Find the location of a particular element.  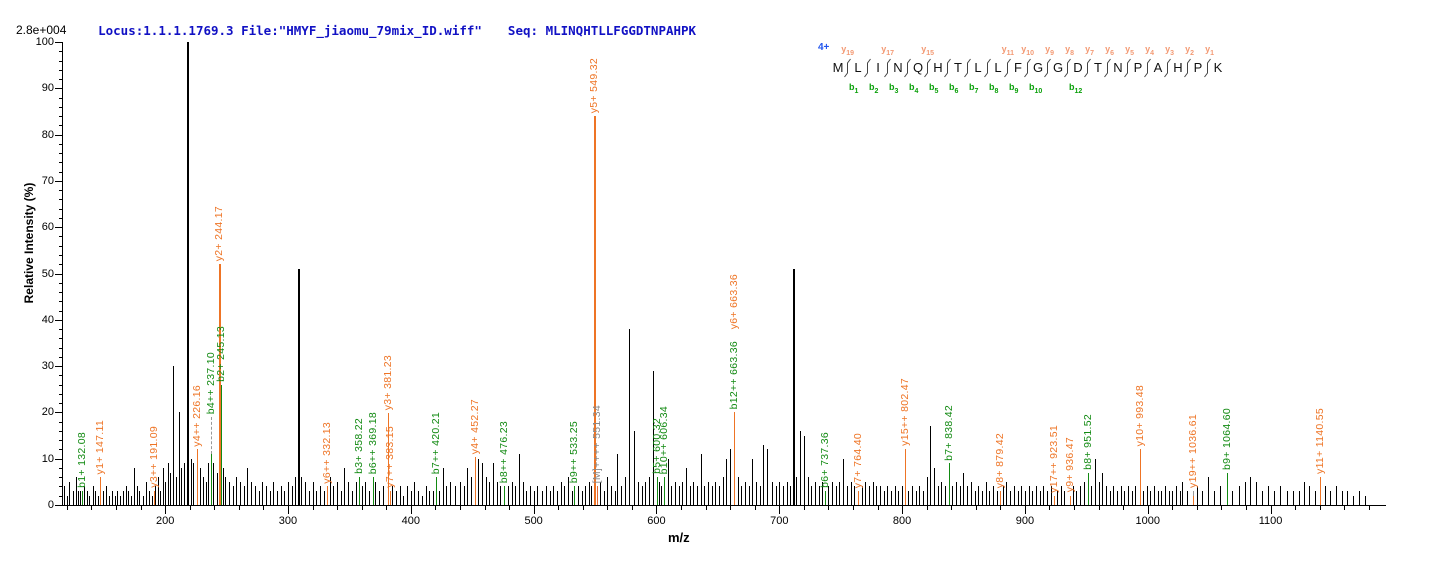

peak-label: y4+ 452.27 is located at coordinates (475, 427).